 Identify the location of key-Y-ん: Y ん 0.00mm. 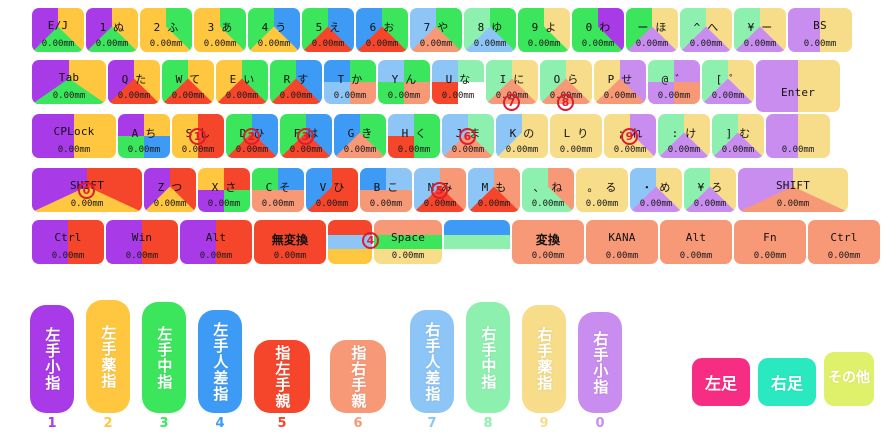
(404, 82).